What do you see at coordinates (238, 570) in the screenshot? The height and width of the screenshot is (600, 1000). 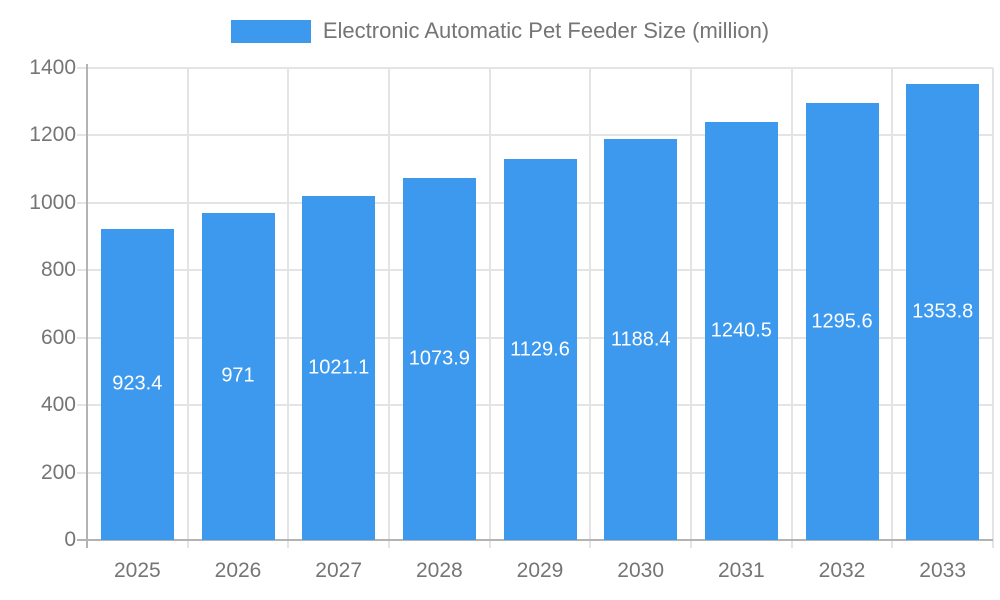 I see `x-tick-label: 2026` at bounding box center [238, 570].